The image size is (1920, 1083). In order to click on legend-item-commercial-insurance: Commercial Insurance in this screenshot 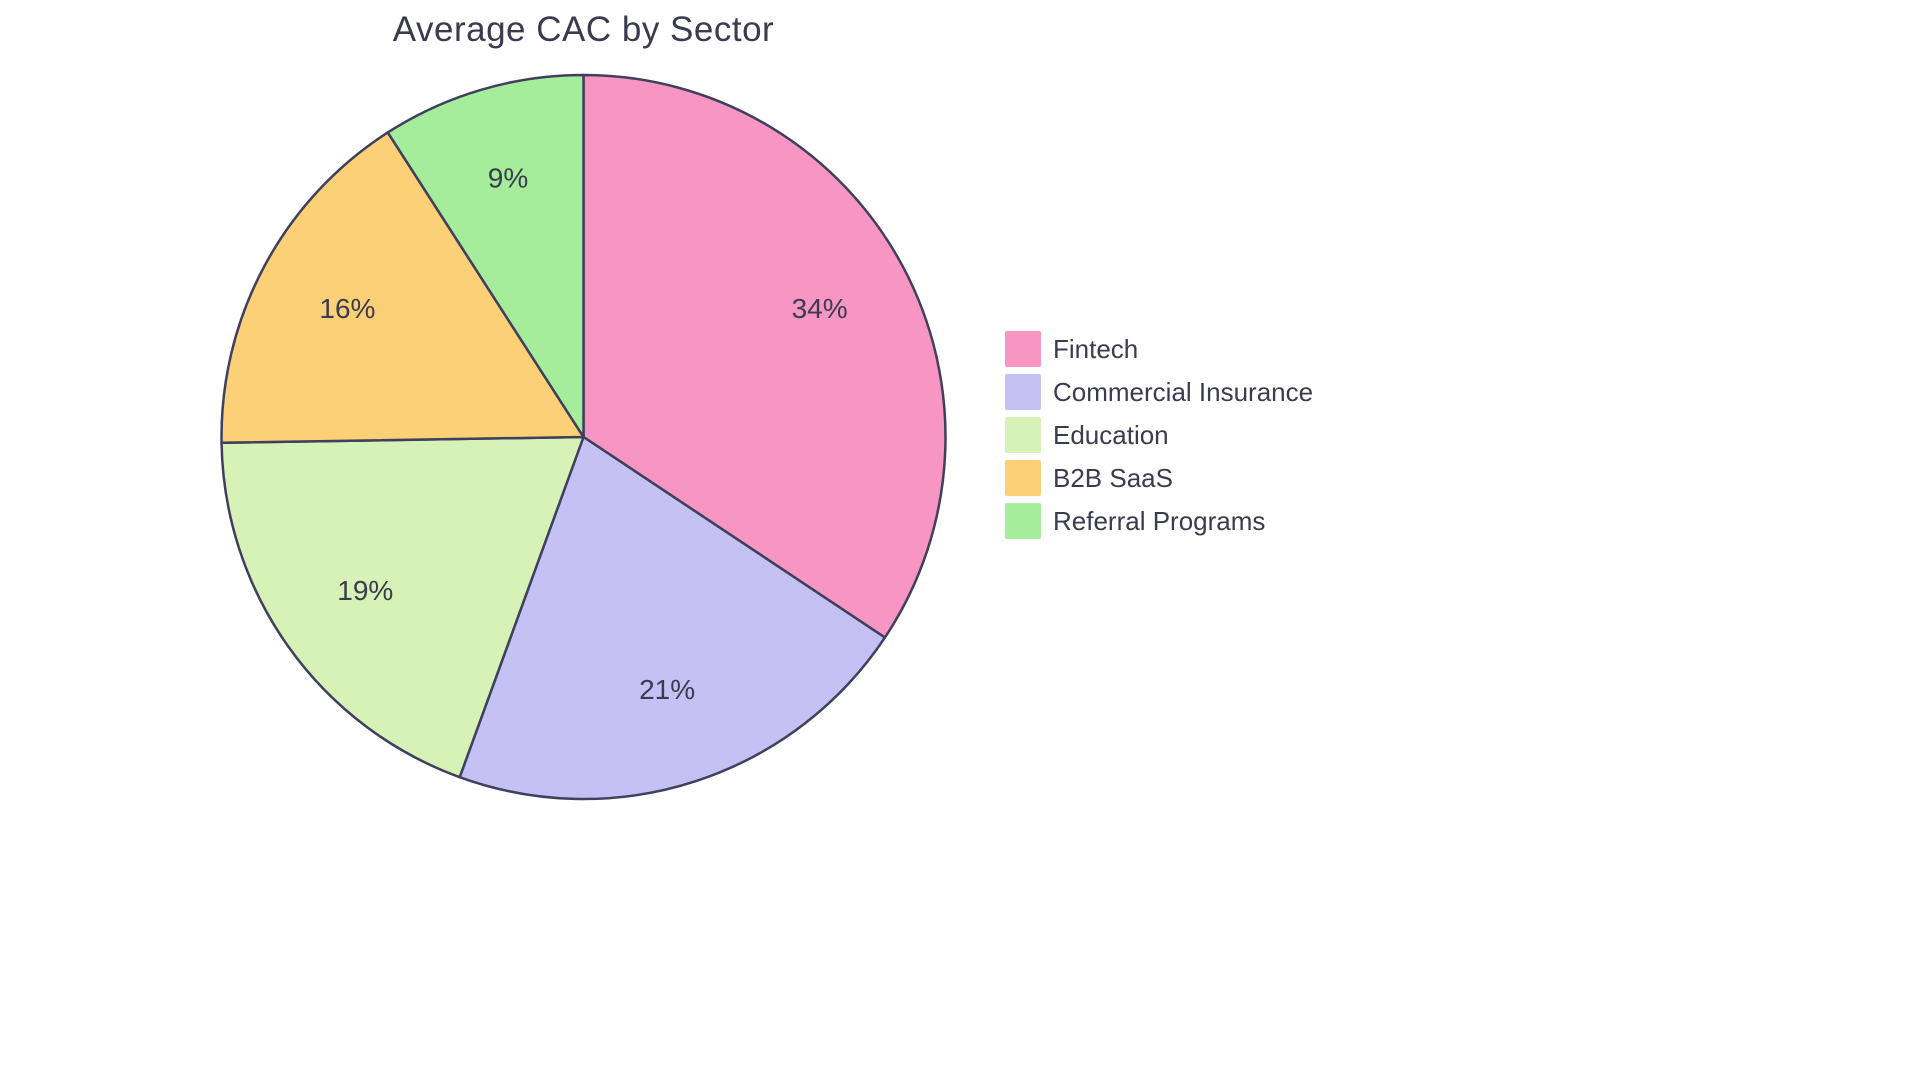, I will do `click(1159, 392)`.